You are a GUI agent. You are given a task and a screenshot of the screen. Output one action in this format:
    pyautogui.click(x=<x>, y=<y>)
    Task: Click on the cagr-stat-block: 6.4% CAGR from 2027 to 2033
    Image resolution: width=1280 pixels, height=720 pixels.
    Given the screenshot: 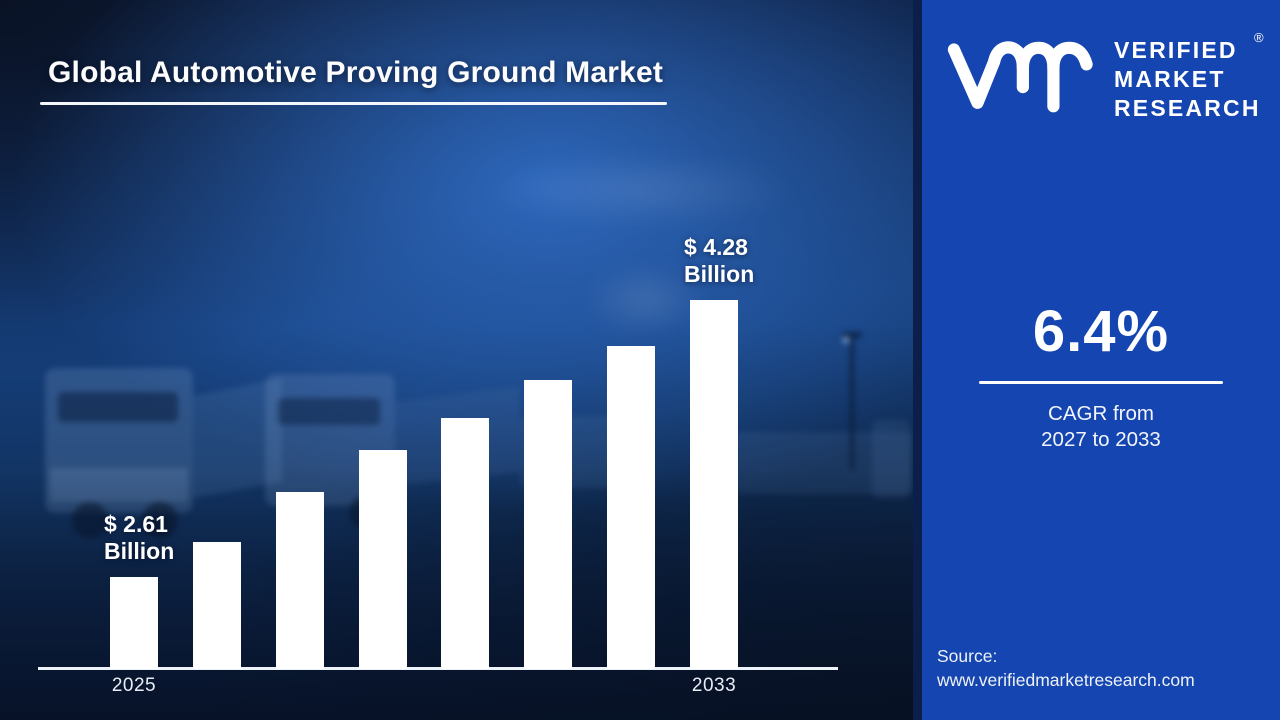 What is the action you would take?
    pyautogui.click(x=1101, y=375)
    